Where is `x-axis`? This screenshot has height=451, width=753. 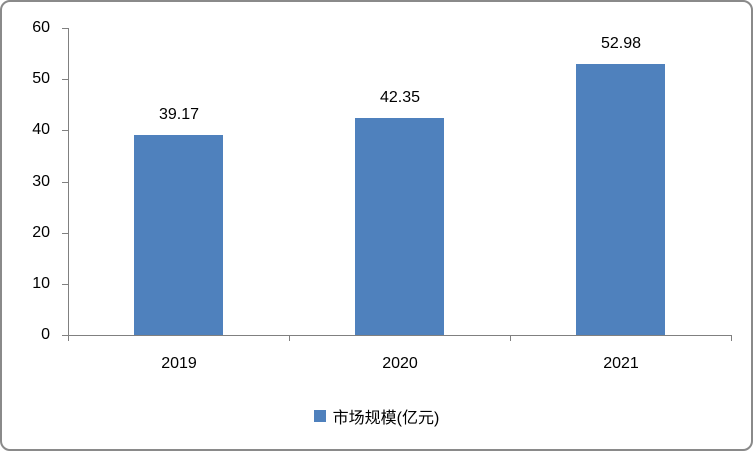 x-axis is located at coordinates (400, 335).